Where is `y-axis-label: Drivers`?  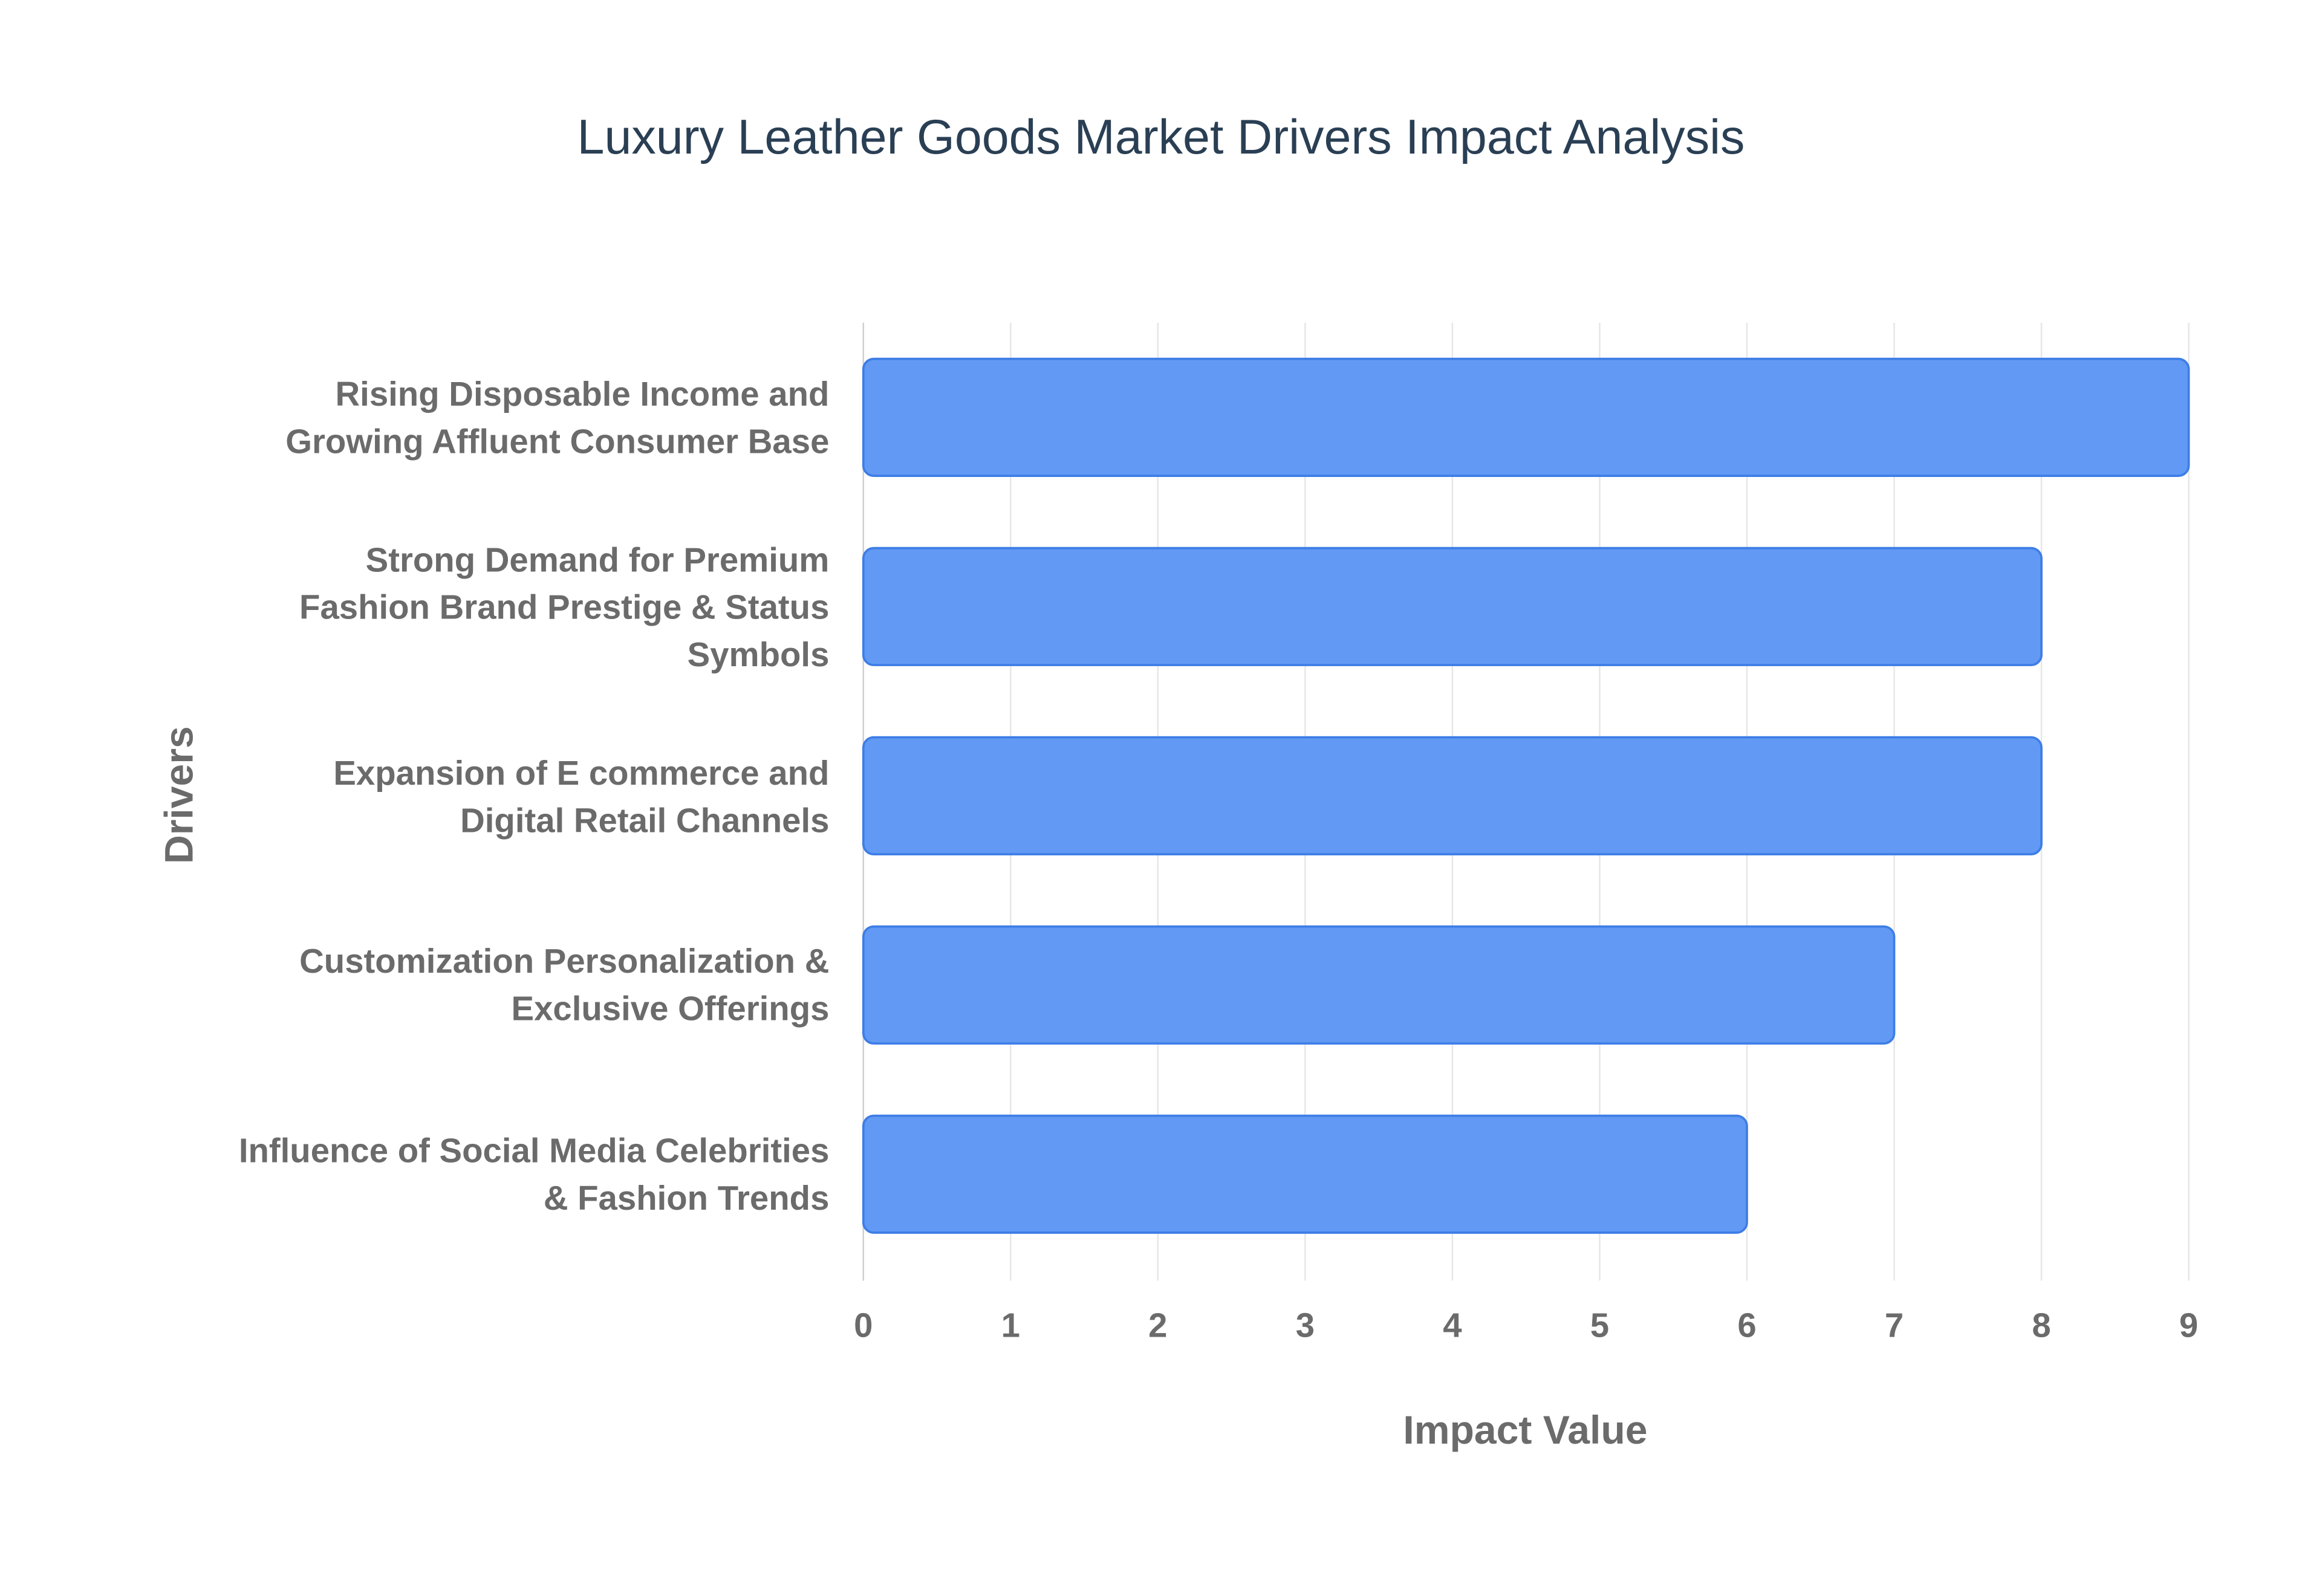 y-axis-label: Drivers is located at coordinates (179, 795).